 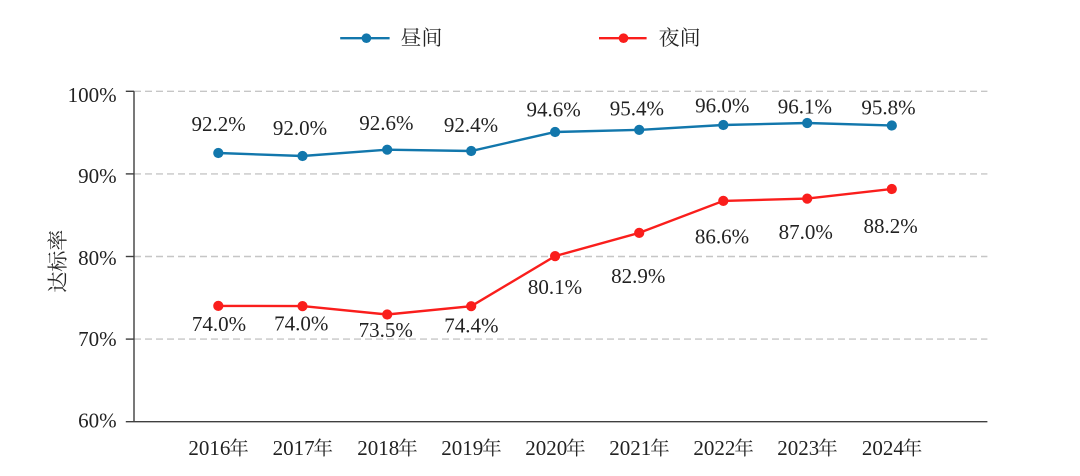 I want to click on svg-text: 2021, so click(x=630, y=448).